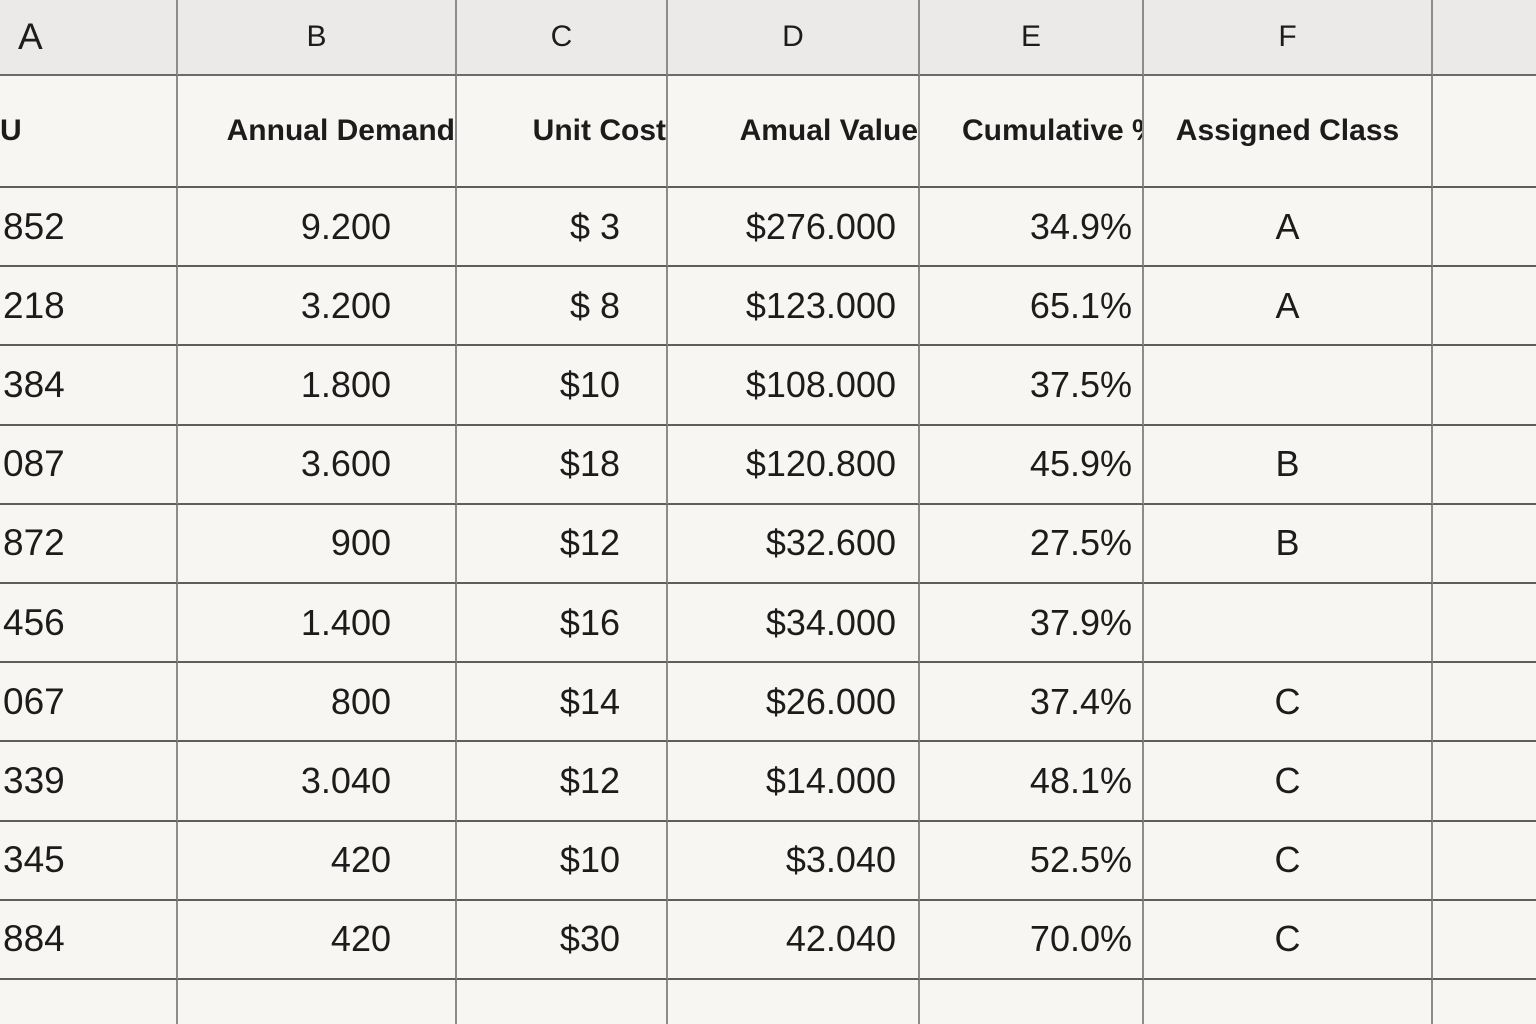 The image size is (1536, 1024). I want to click on cell-annual-value: $276.000, so click(794, 228).